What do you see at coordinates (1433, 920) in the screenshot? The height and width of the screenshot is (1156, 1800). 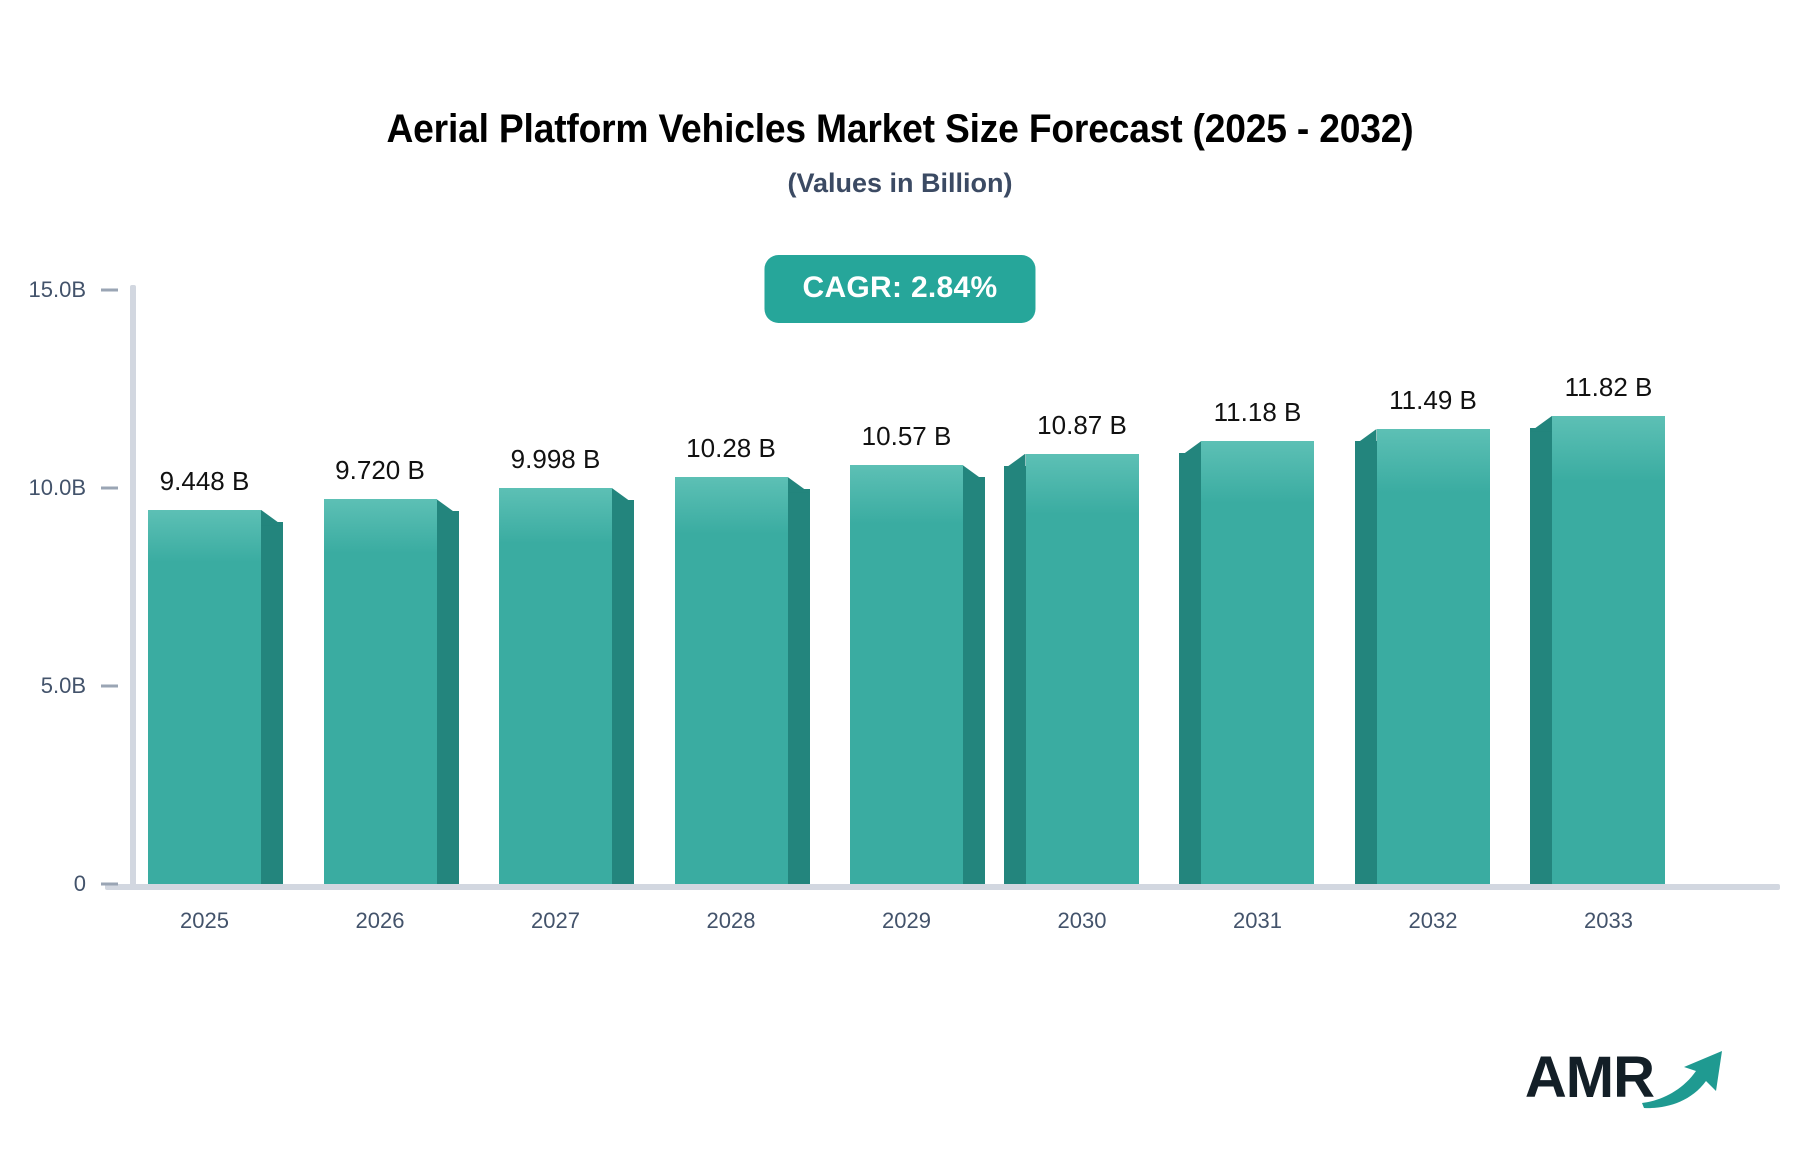 I see `x-axis-tick-label: 2032` at bounding box center [1433, 920].